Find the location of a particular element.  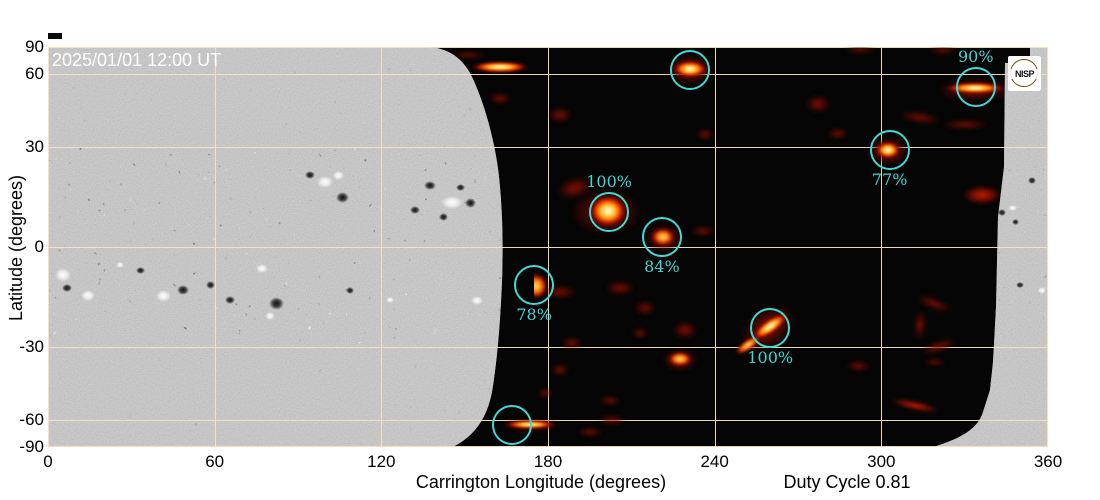

detection-likelihood-label: 84% is located at coordinates (662, 266).